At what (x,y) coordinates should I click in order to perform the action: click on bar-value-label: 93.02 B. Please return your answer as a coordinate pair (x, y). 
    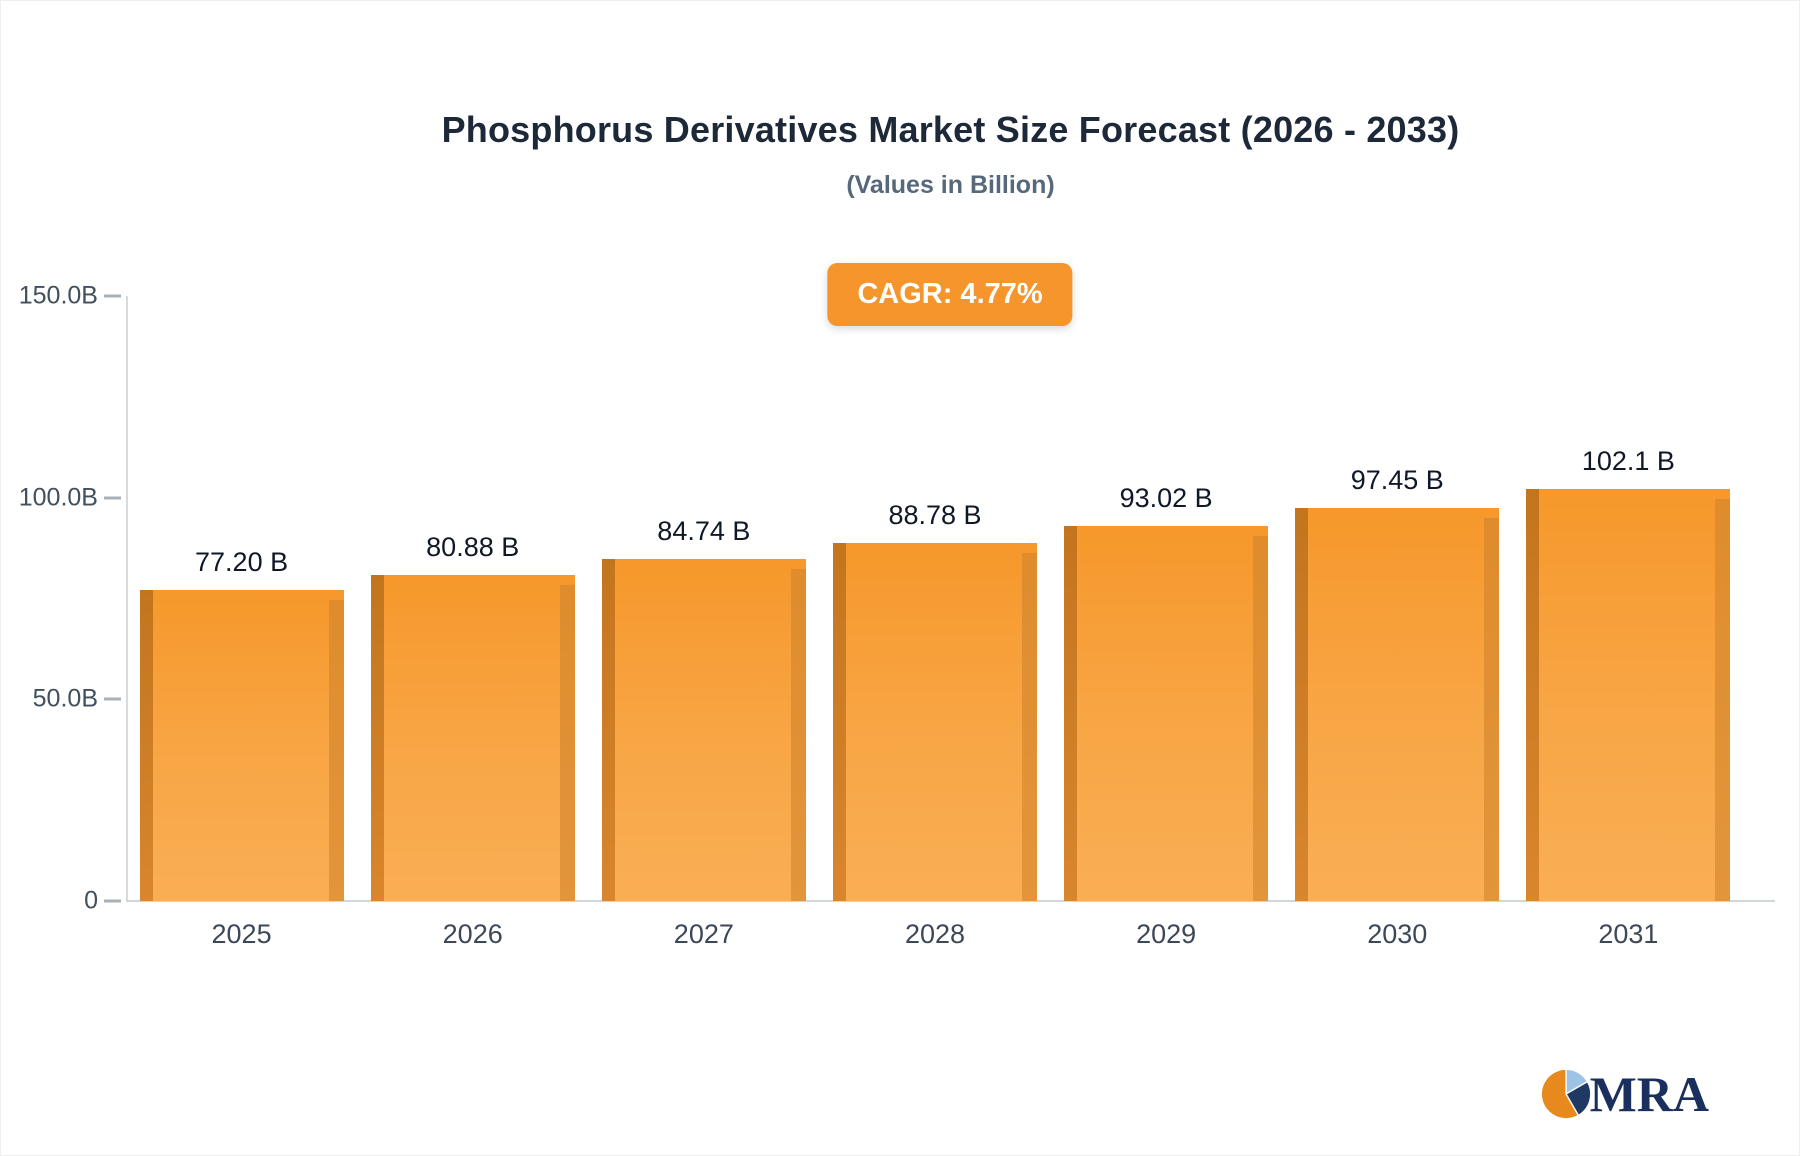
    Looking at the image, I should click on (1166, 497).